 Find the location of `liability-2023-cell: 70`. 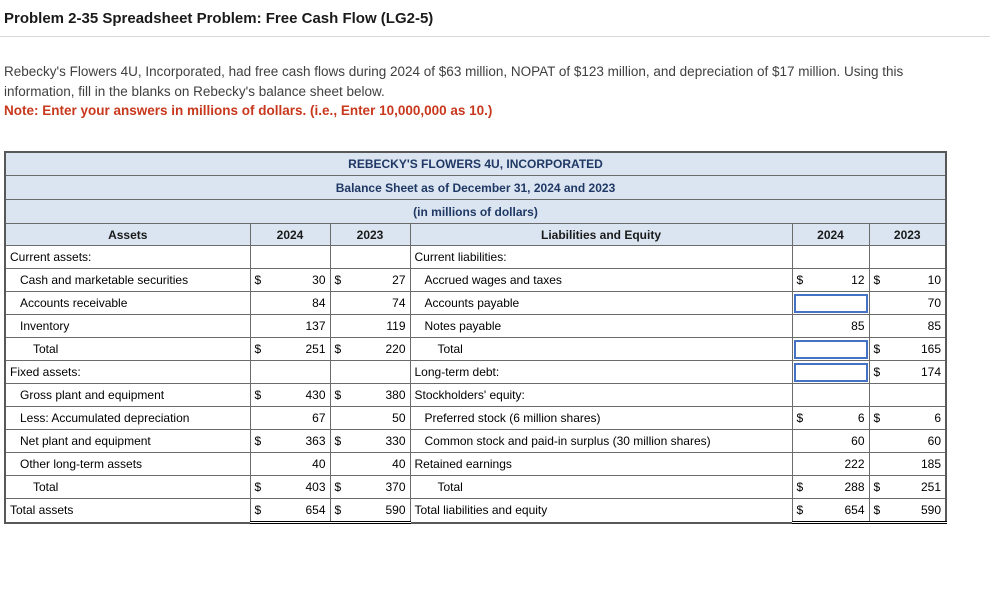

liability-2023-cell: 70 is located at coordinates (907, 303).